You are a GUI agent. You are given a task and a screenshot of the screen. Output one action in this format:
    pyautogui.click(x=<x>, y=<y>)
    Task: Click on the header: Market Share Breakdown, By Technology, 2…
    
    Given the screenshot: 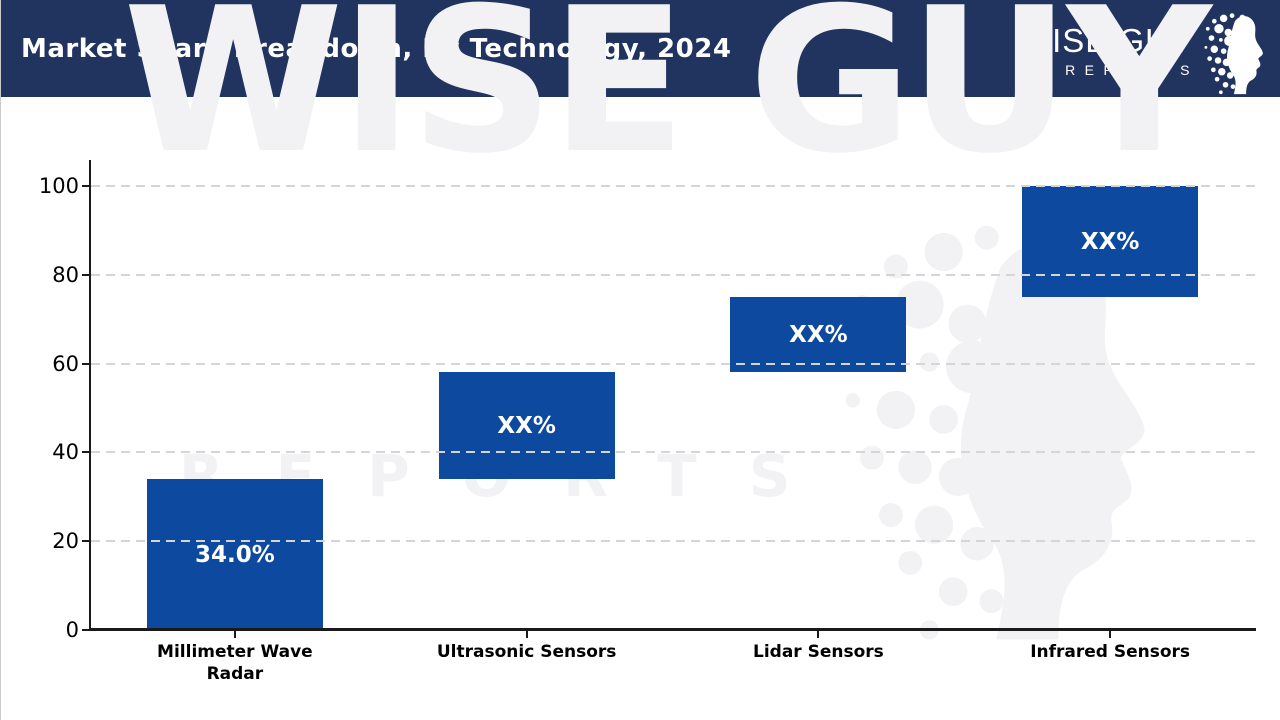 What is the action you would take?
    pyautogui.click(x=640, y=48)
    